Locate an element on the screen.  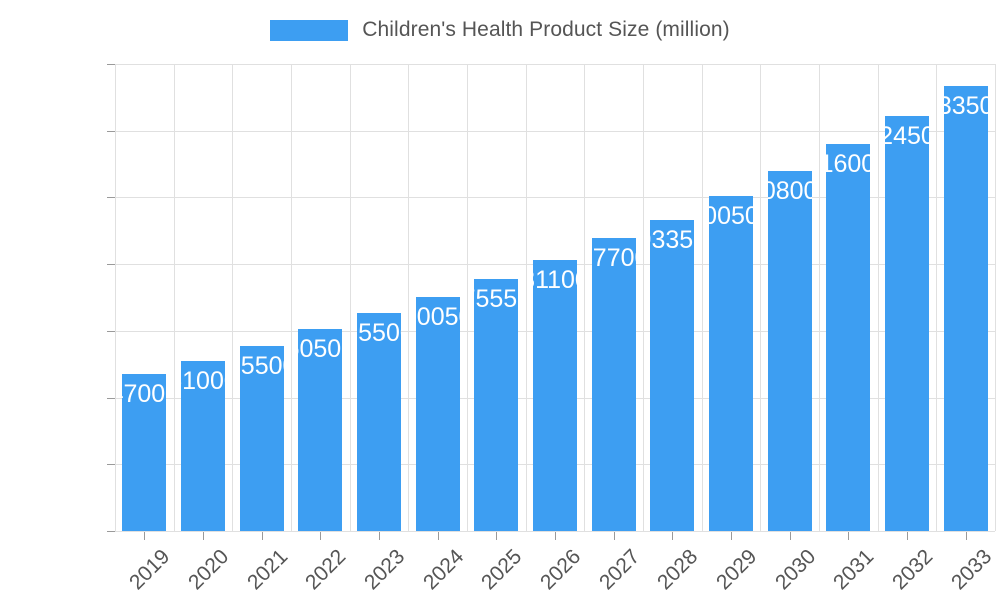
bar-value-label: 75550 is located at coordinates (496, 299).